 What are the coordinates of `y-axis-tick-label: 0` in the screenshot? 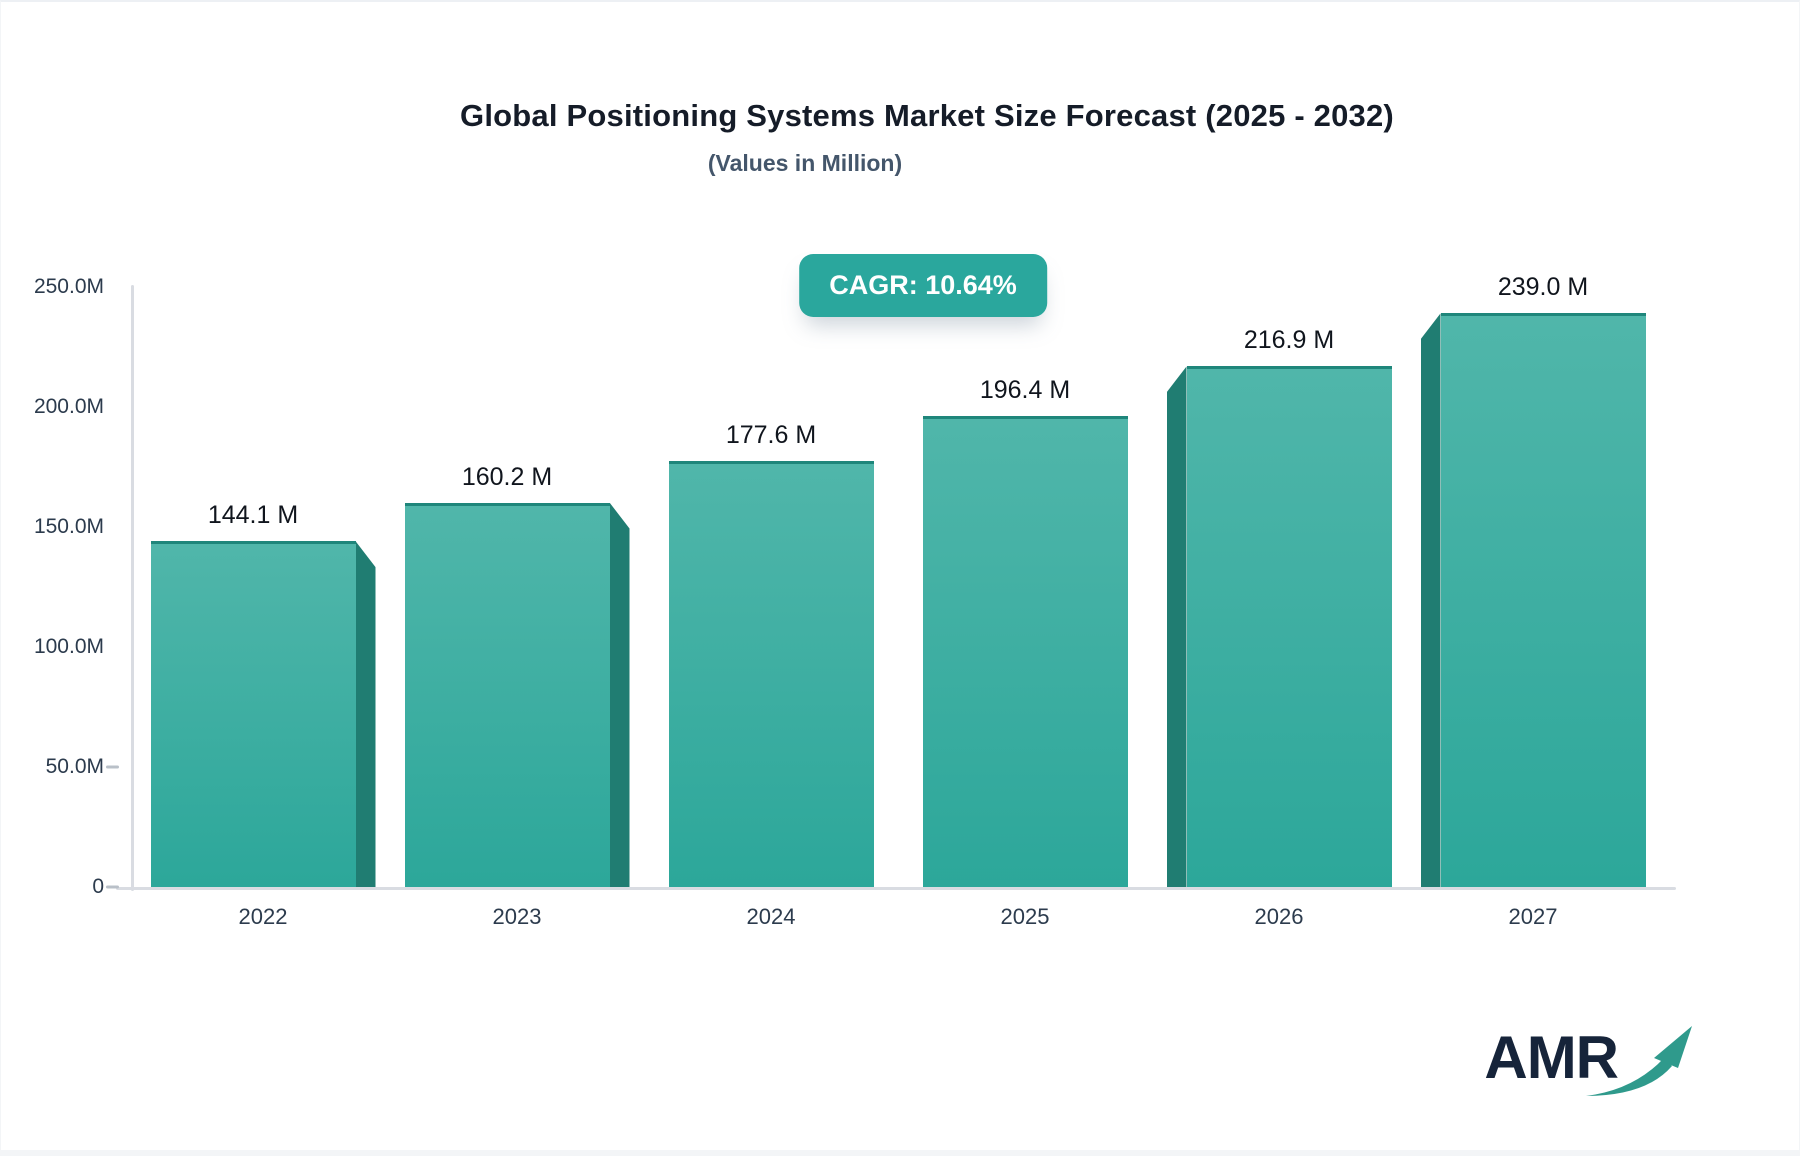 It's located at (98, 886).